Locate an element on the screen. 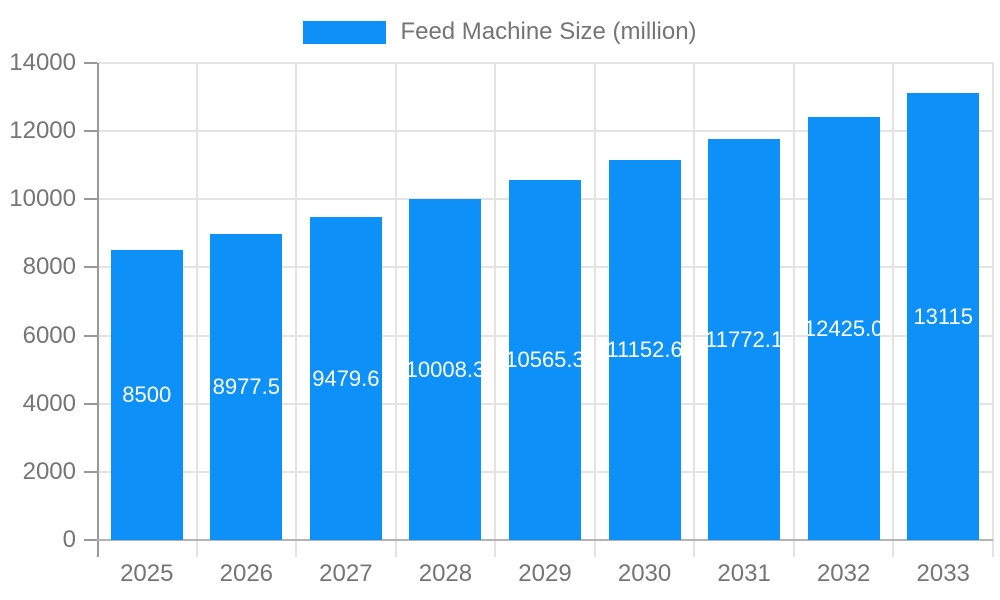 This screenshot has height=600, width=1000. y-tick-label: 14000 is located at coordinates (42, 62).